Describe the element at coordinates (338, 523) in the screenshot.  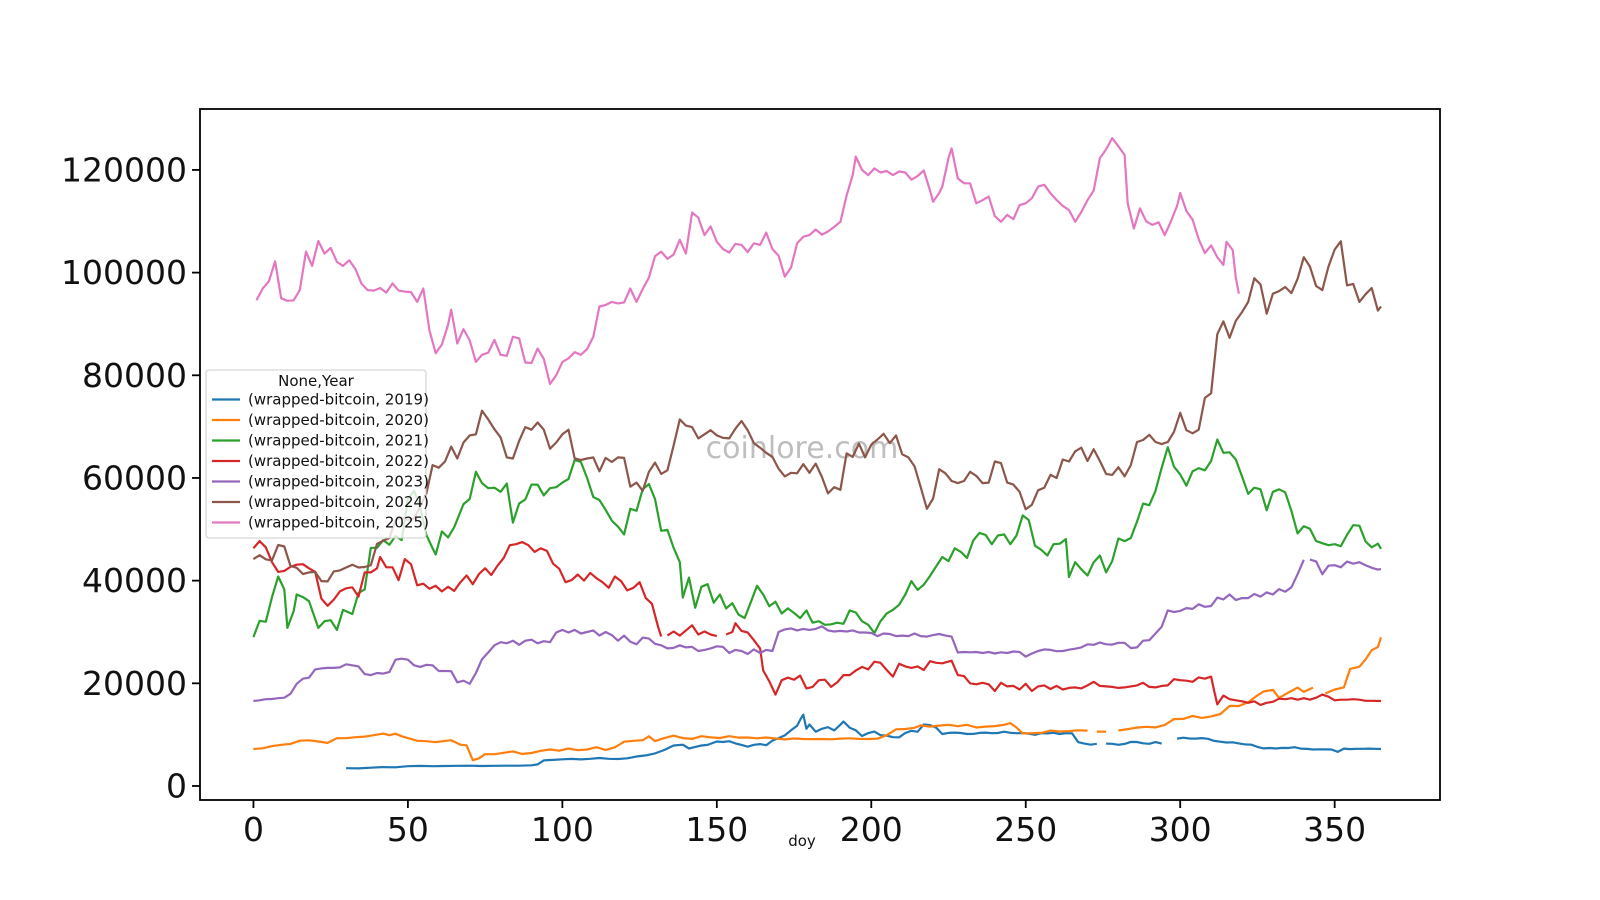
I see `legend-entry-label: (wrapped-bitcoin, 2025)` at that location.